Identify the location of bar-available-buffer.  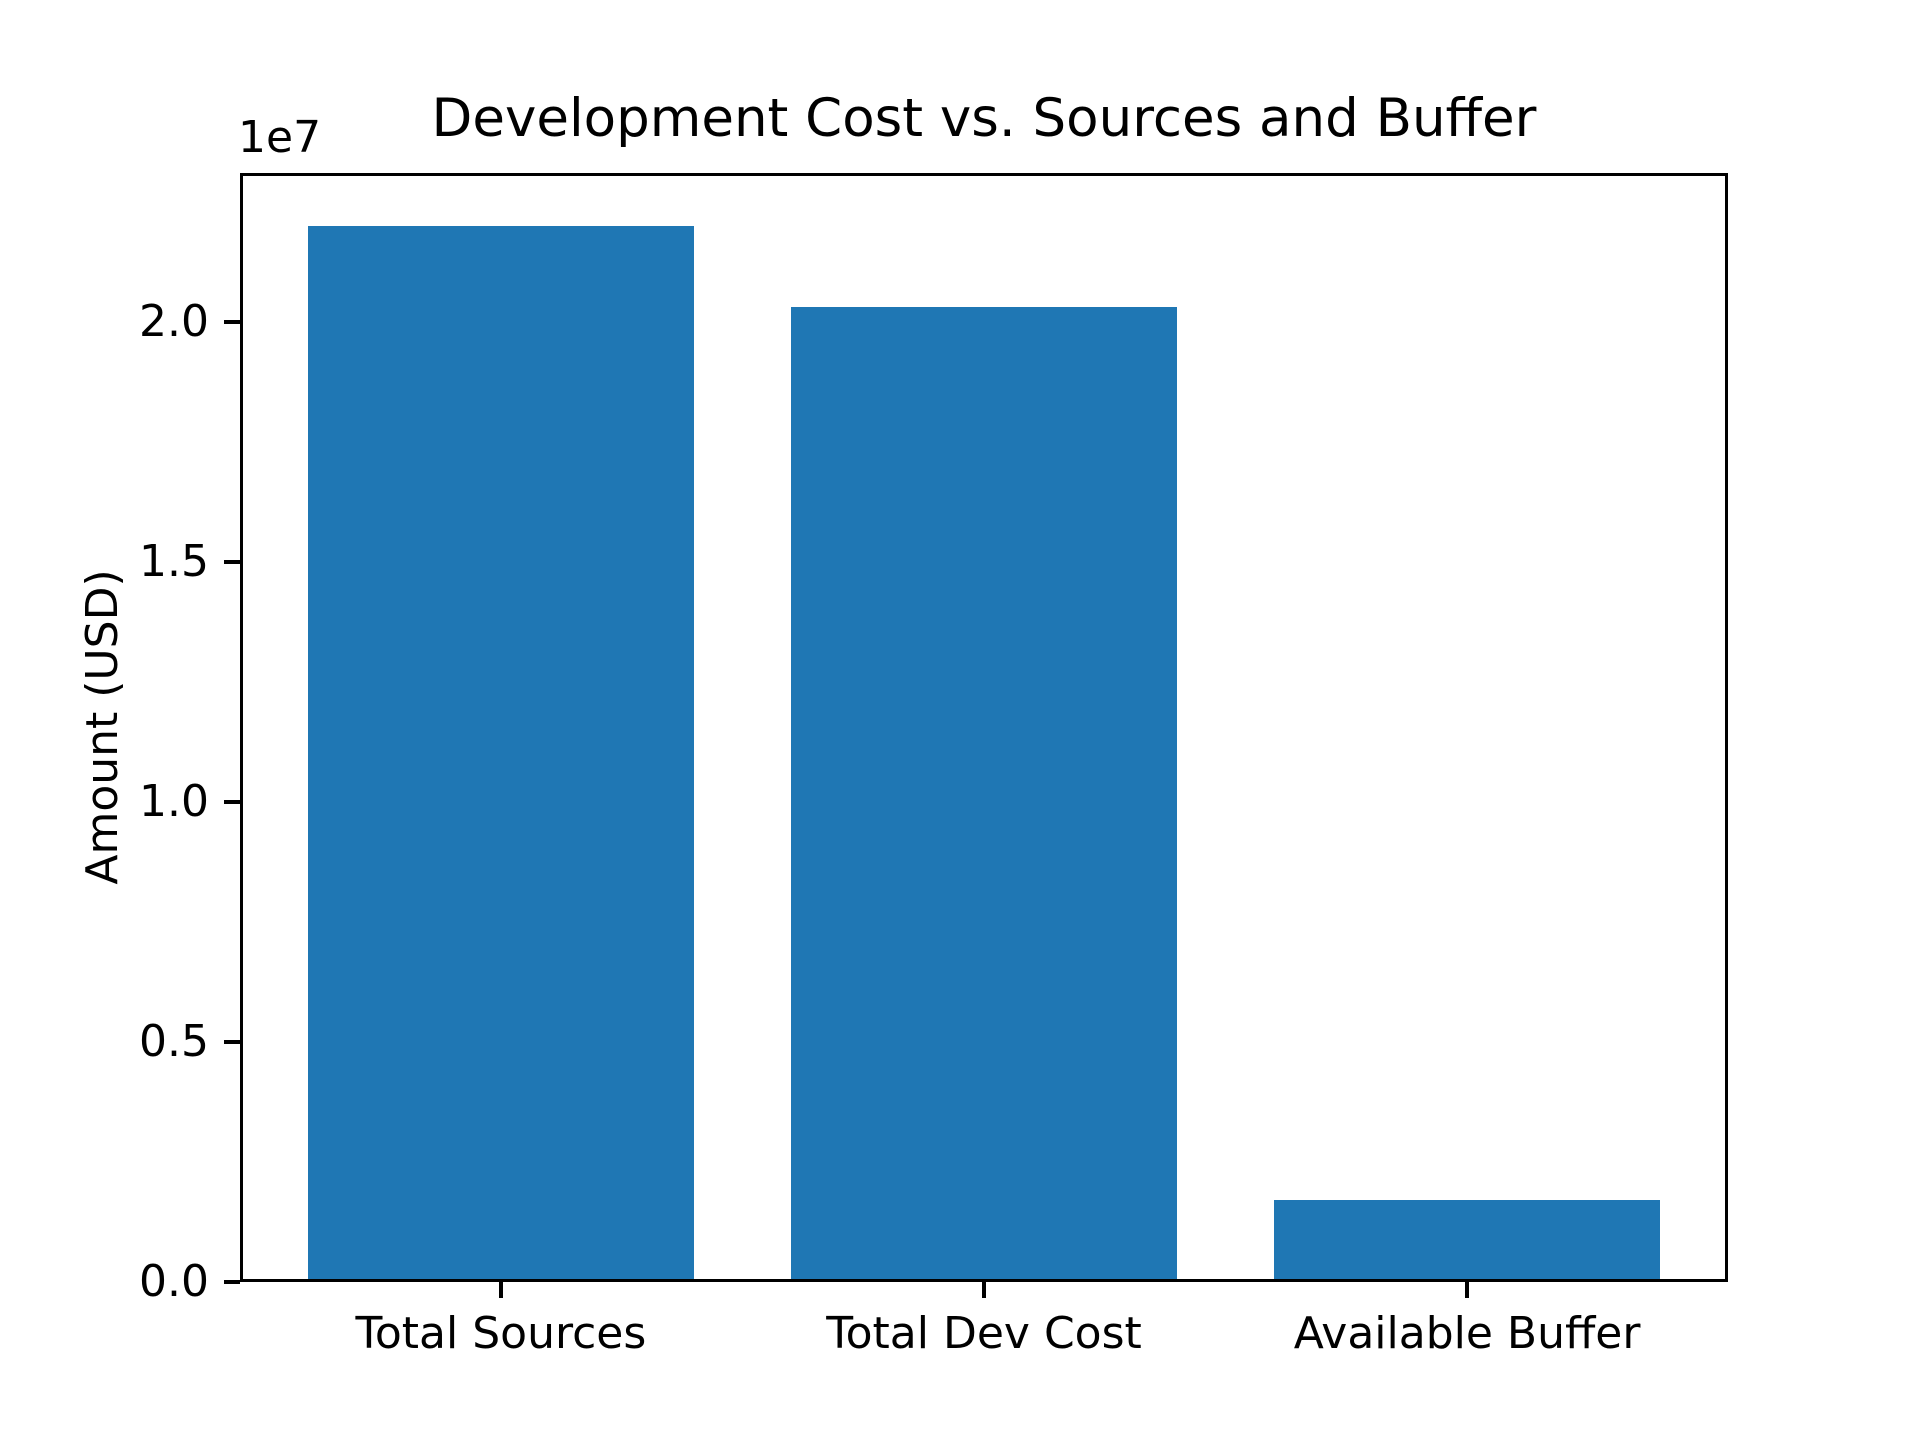
(1467, 1241).